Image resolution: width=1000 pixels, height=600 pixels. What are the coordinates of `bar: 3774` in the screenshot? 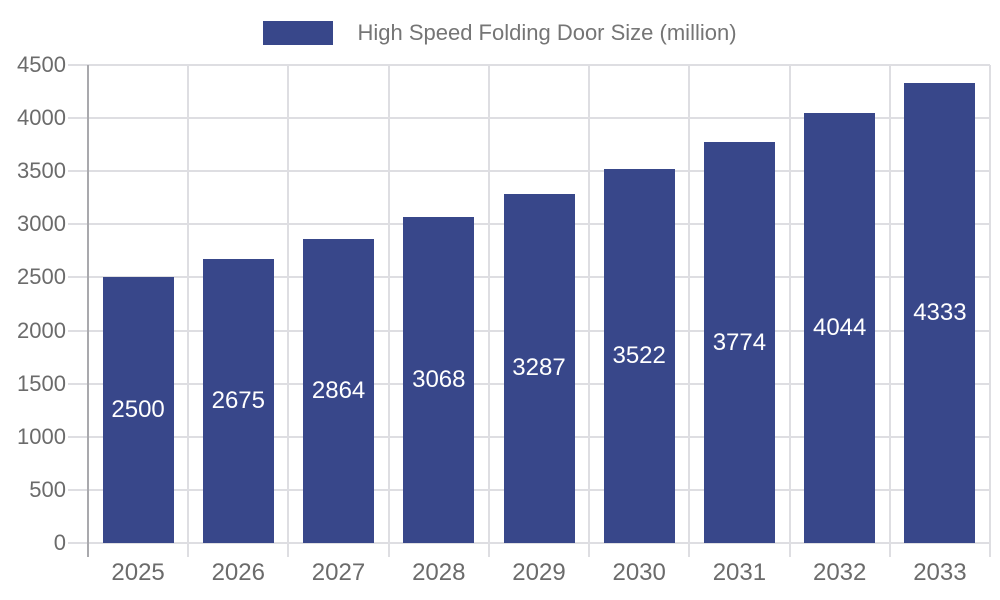 It's located at (739, 342).